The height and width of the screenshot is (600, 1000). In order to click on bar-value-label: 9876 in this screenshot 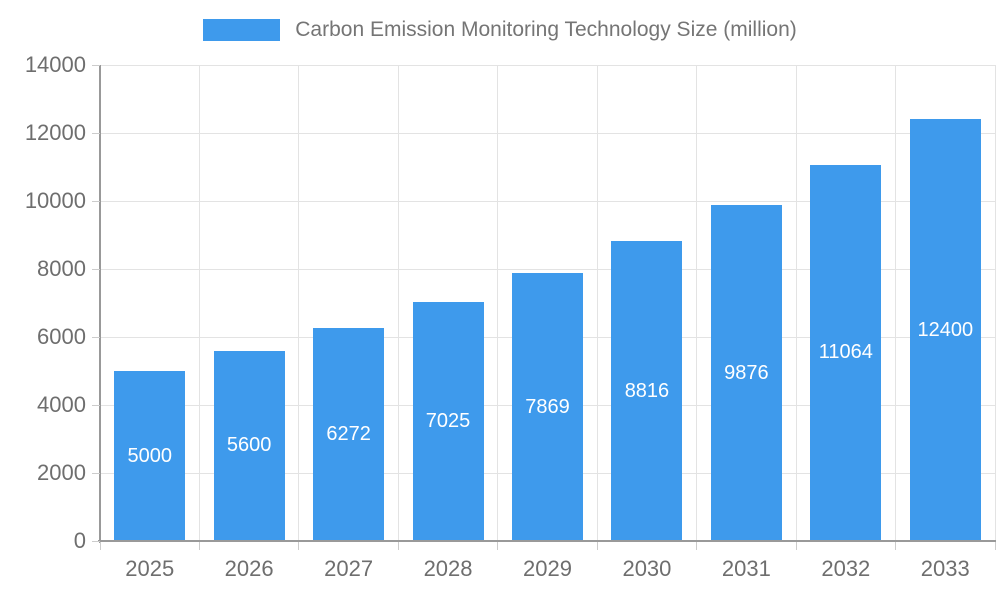, I will do `click(746, 372)`.